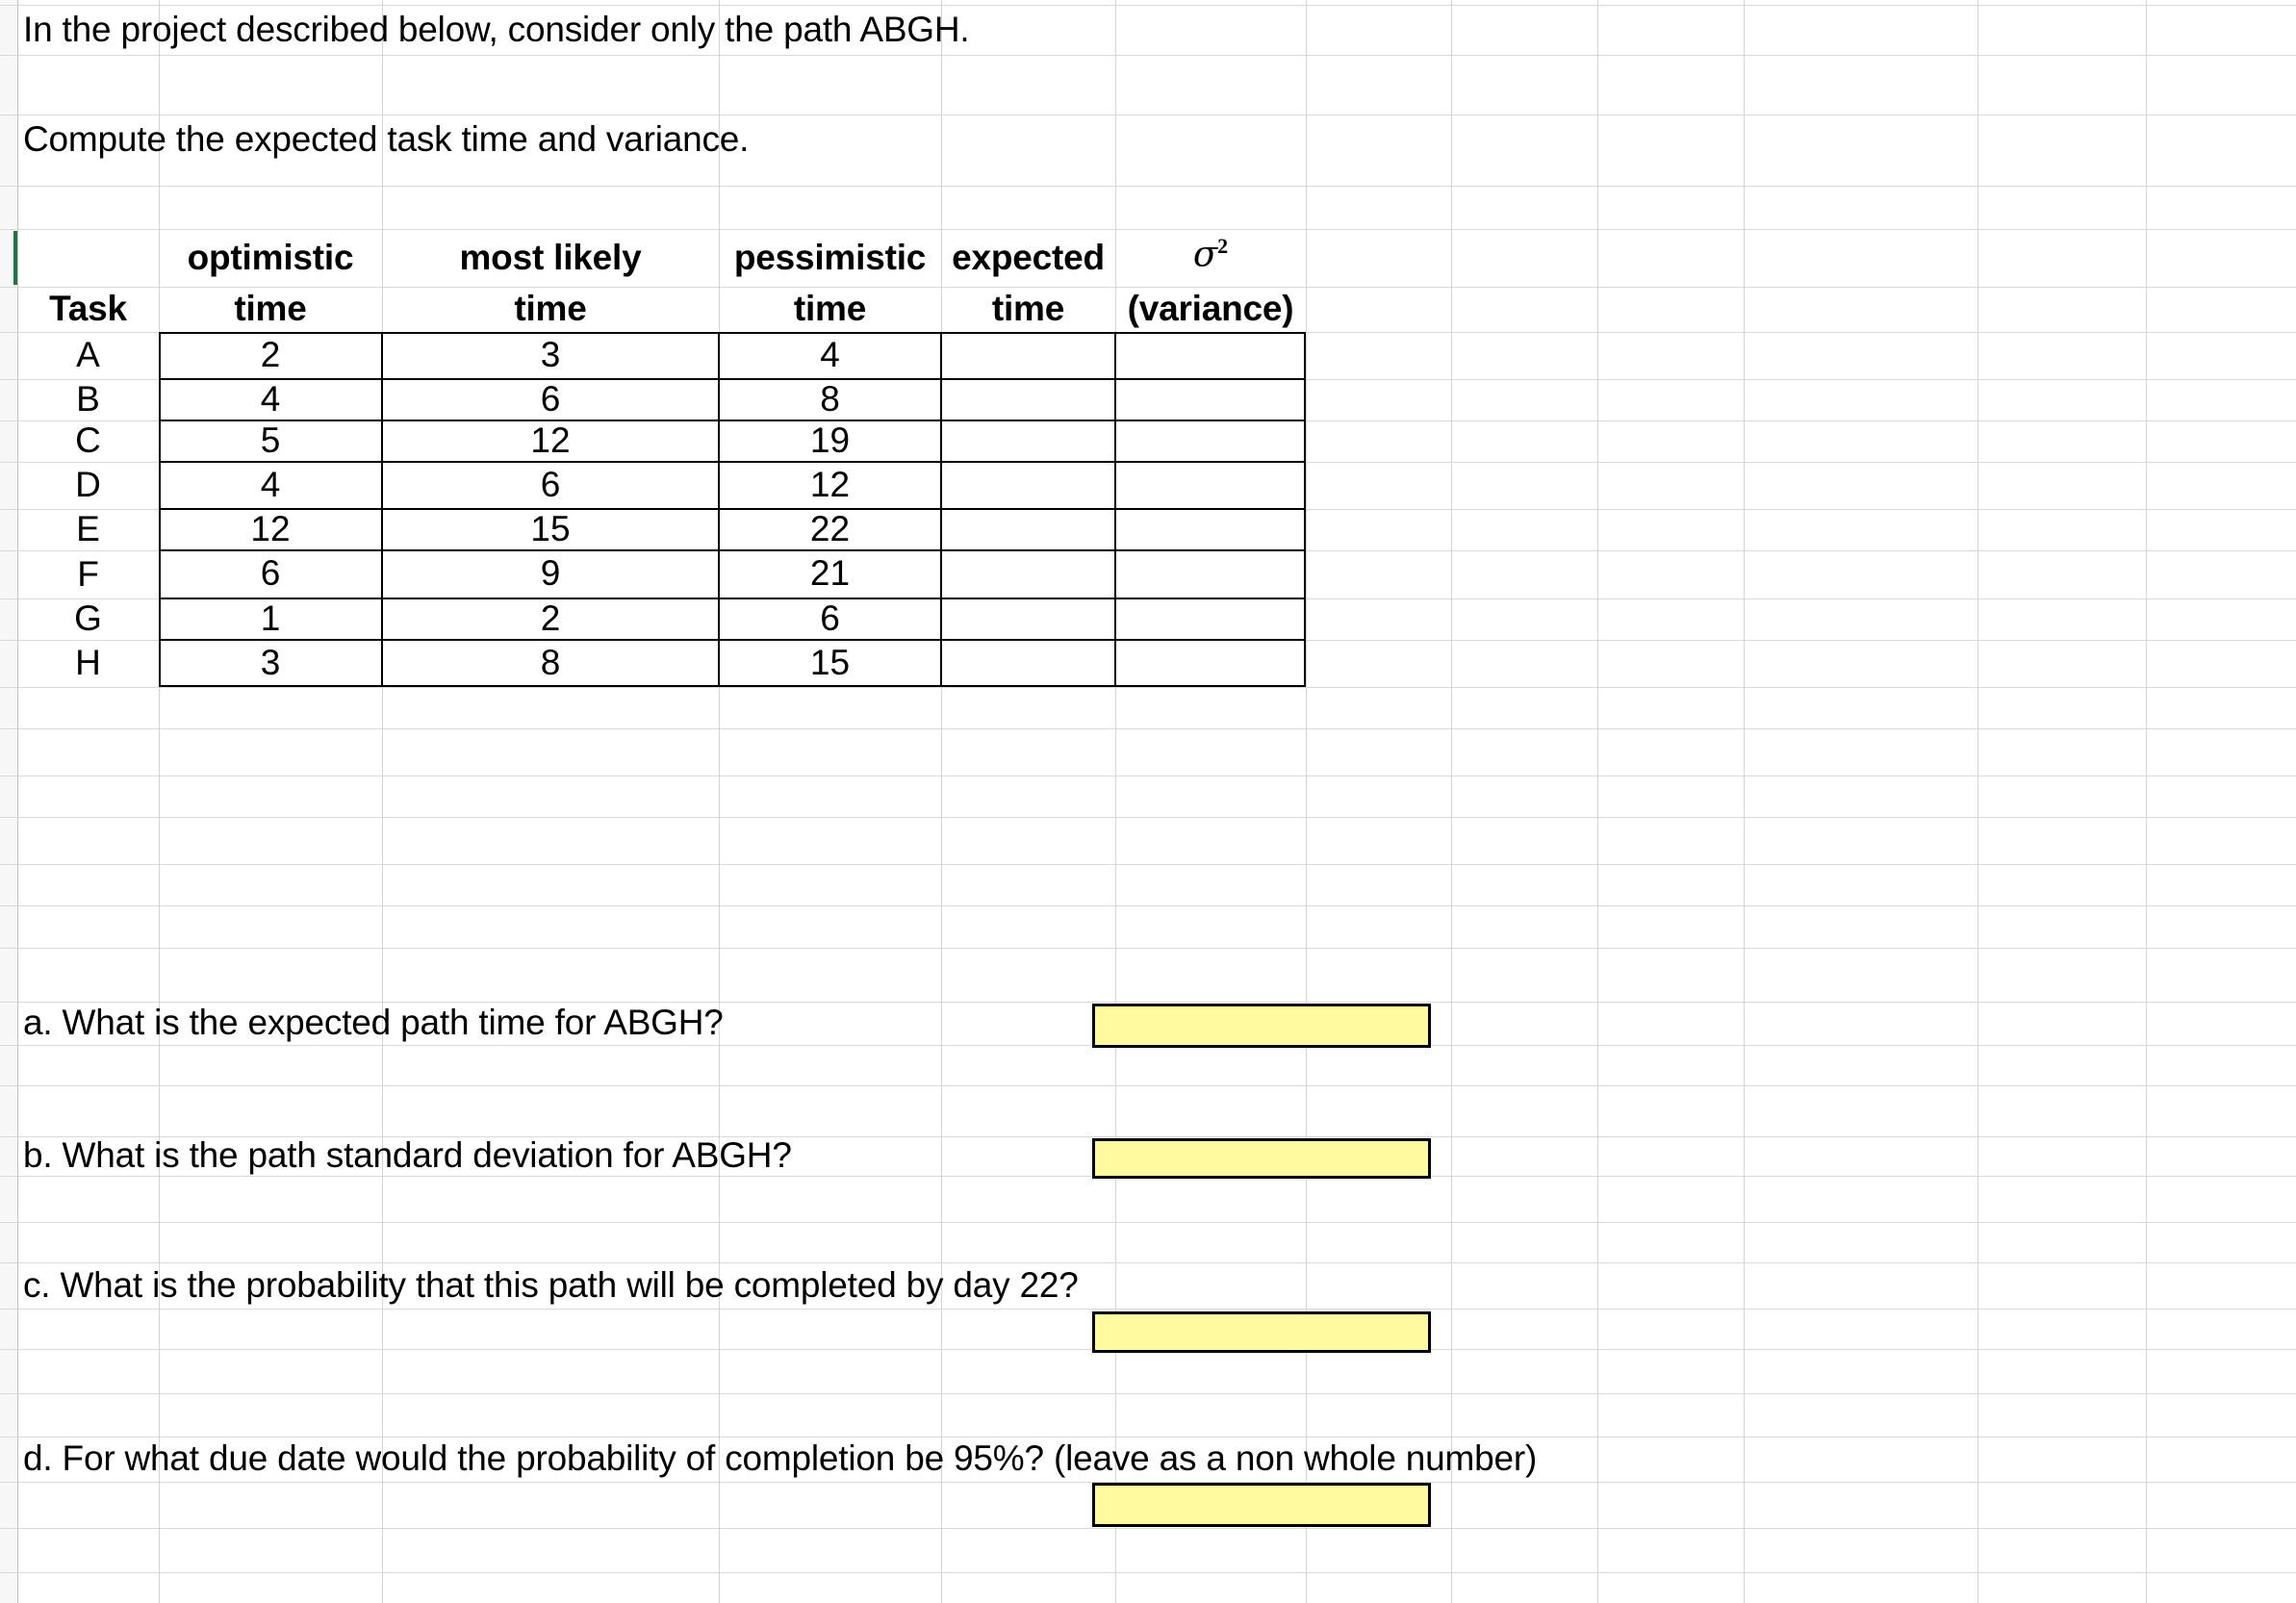 The height and width of the screenshot is (1603, 2296). Describe the element at coordinates (1223, 245) in the screenshot. I see `sigma-exponent: 2` at that location.